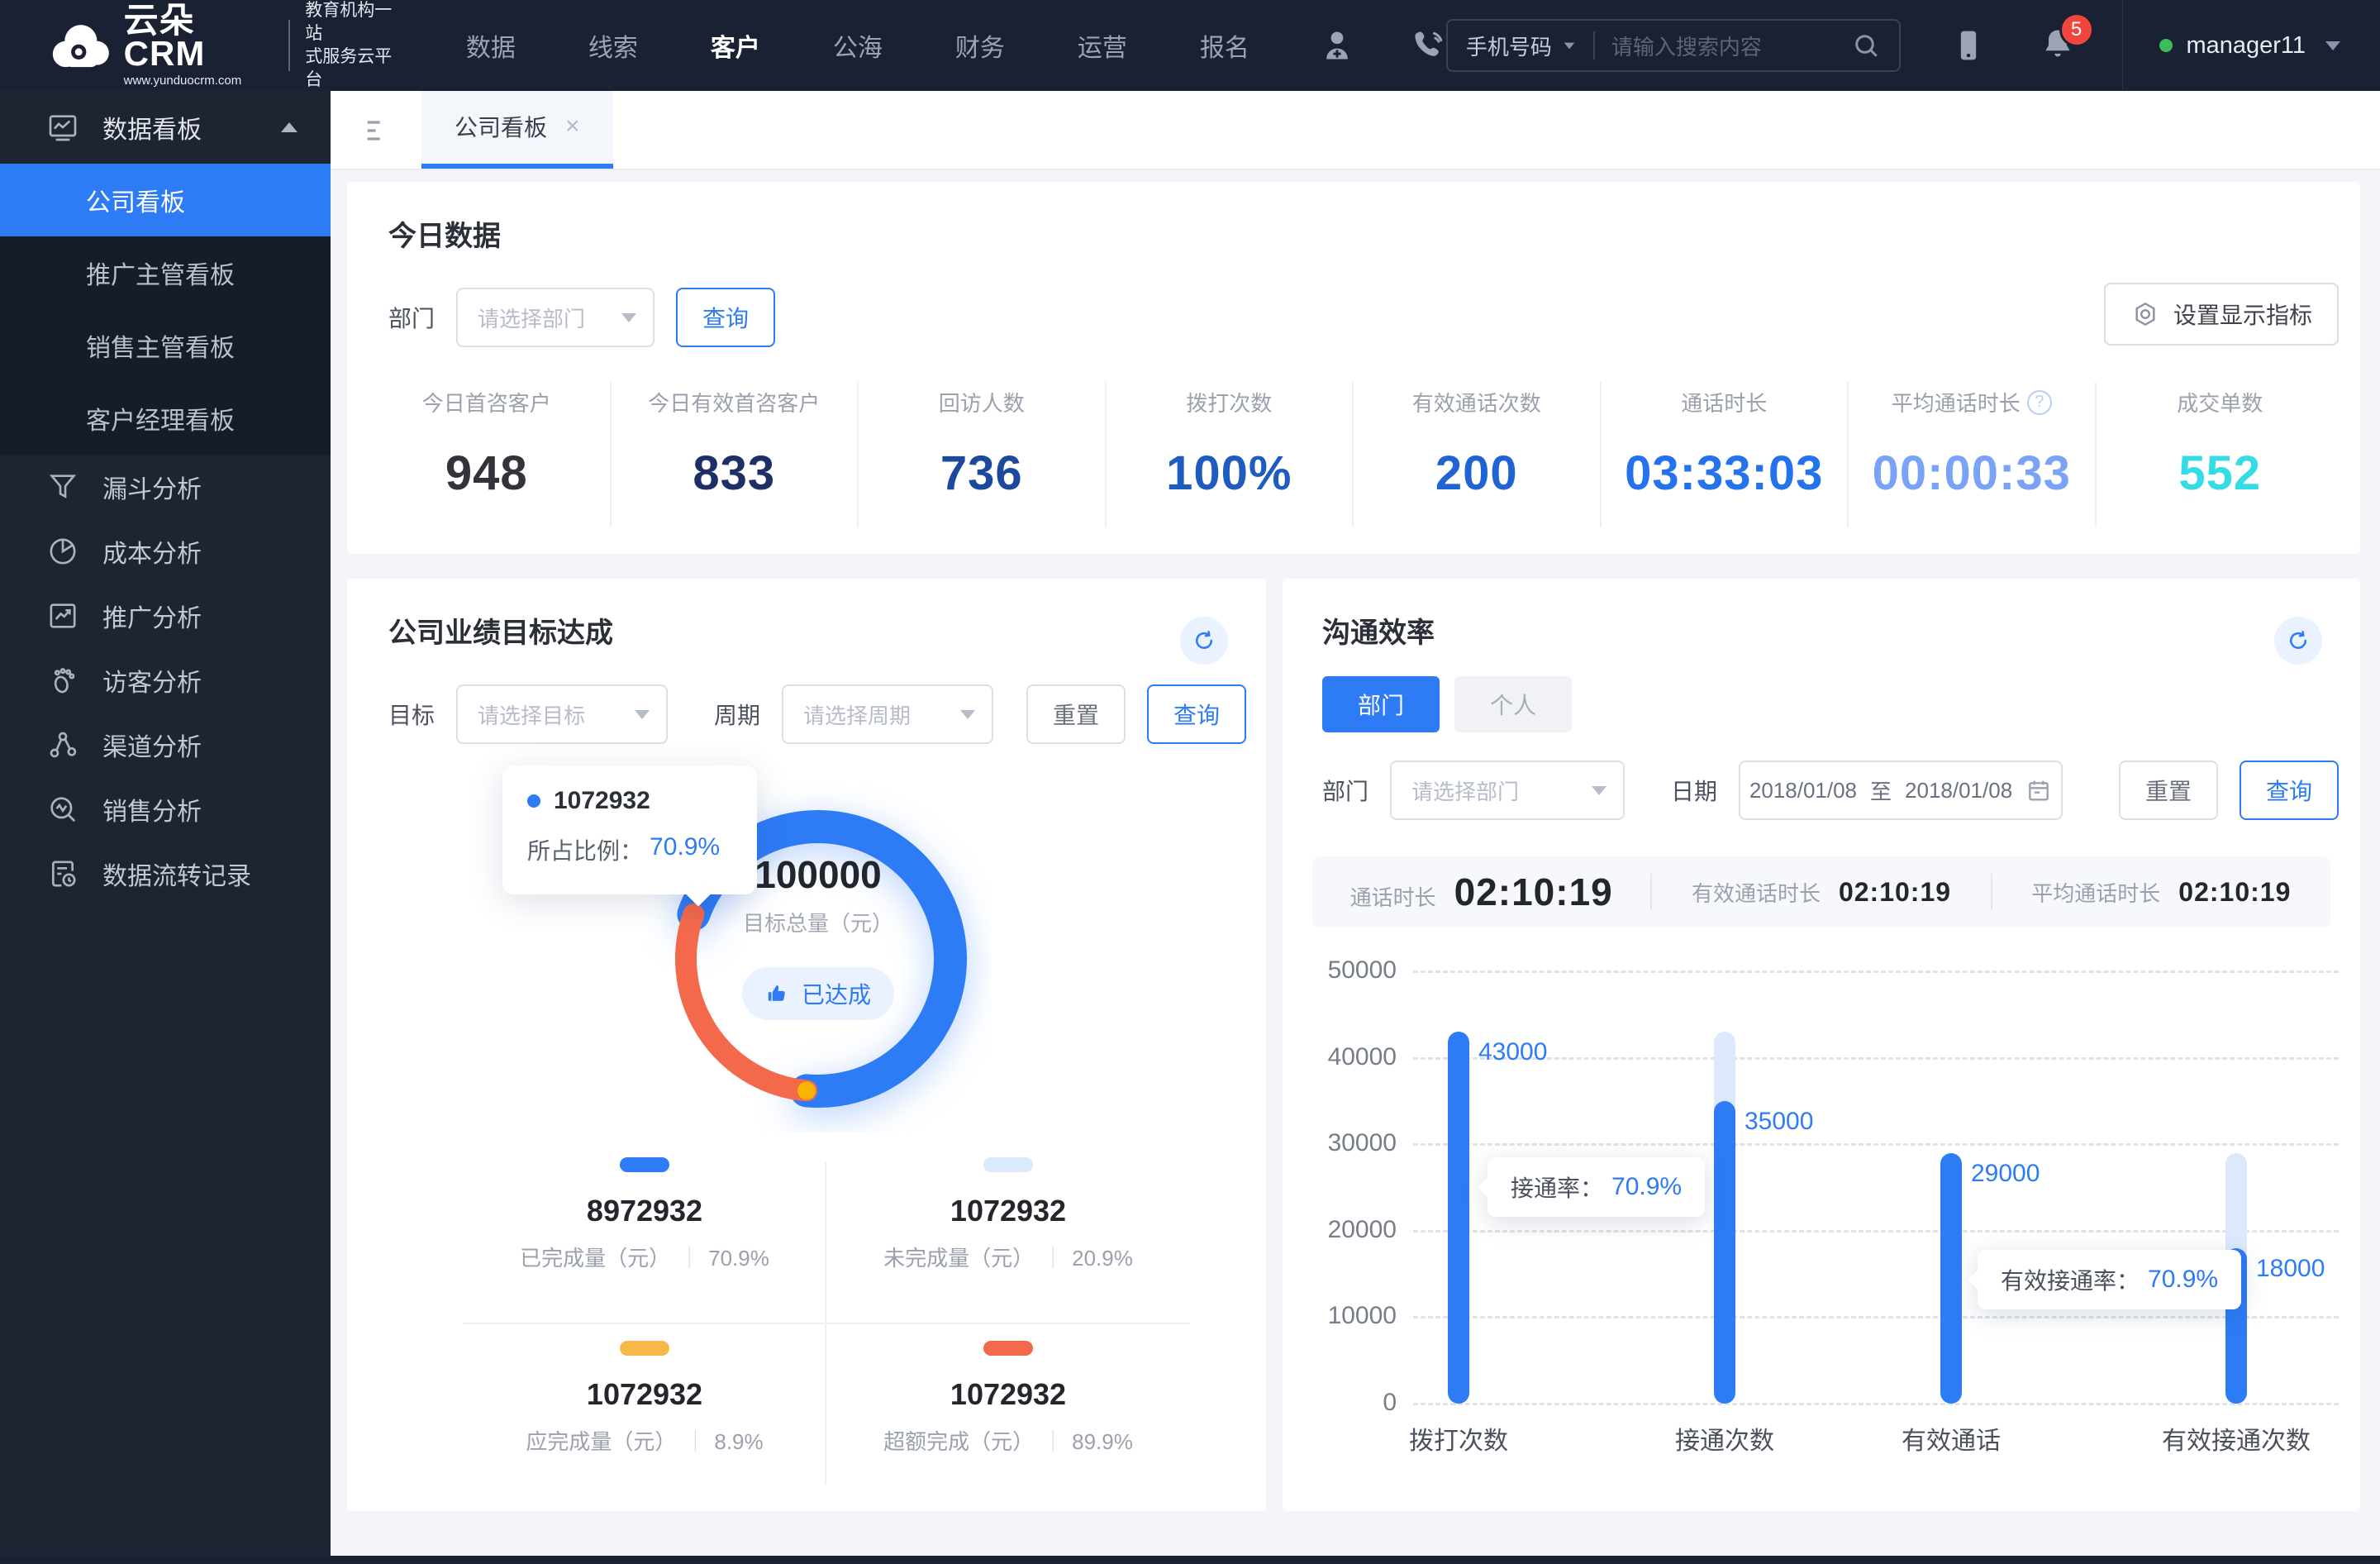  What do you see at coordinates (644, 1165) in the screenshot?
I see `legend-pill-completed` at bounding box center [644, 1165].